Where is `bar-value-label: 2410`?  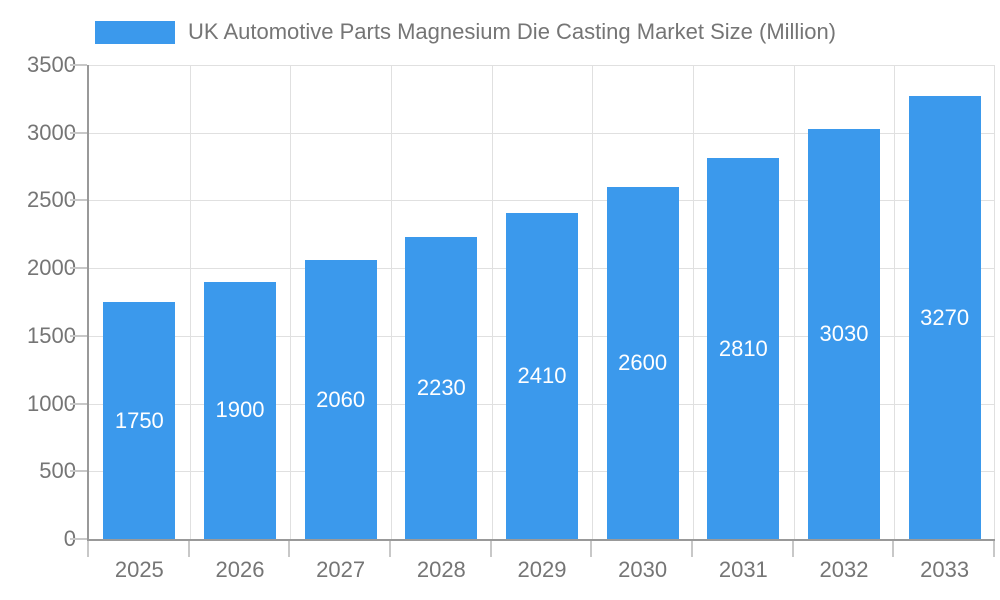
bar-value-label: 2410 is located at coordinates (542, 375).